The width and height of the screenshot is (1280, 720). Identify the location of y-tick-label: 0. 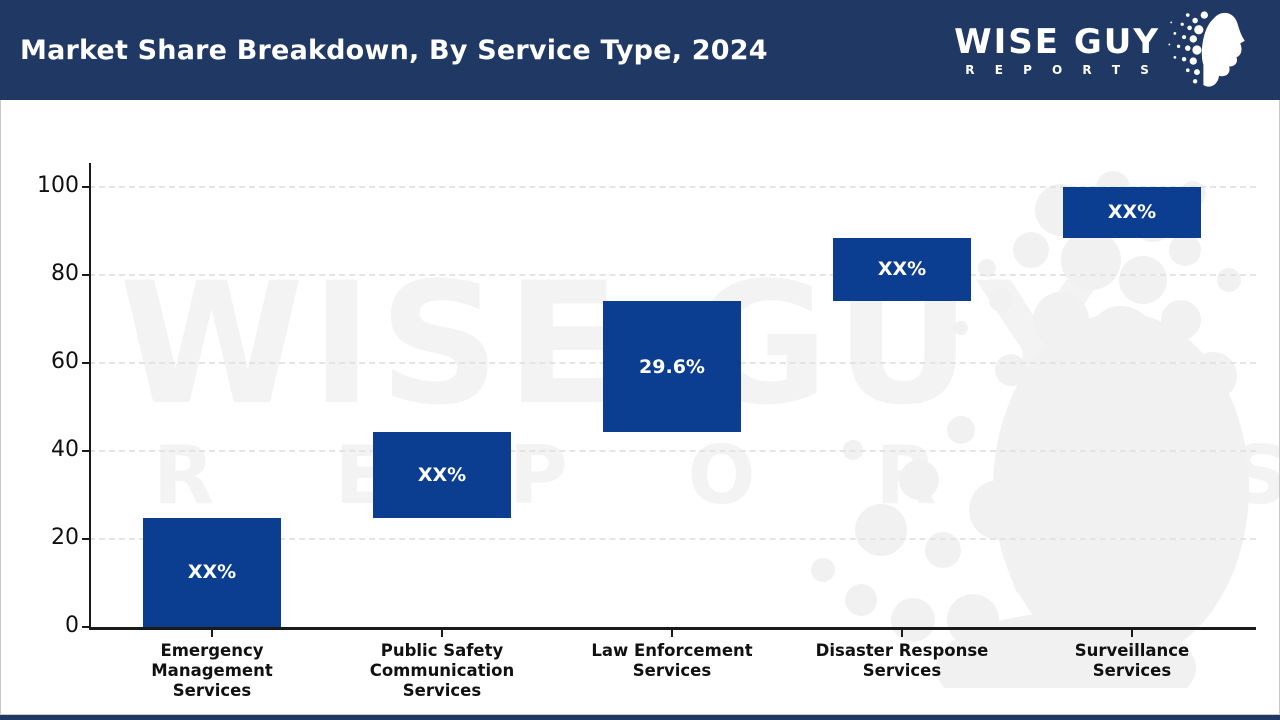
(72, 625).